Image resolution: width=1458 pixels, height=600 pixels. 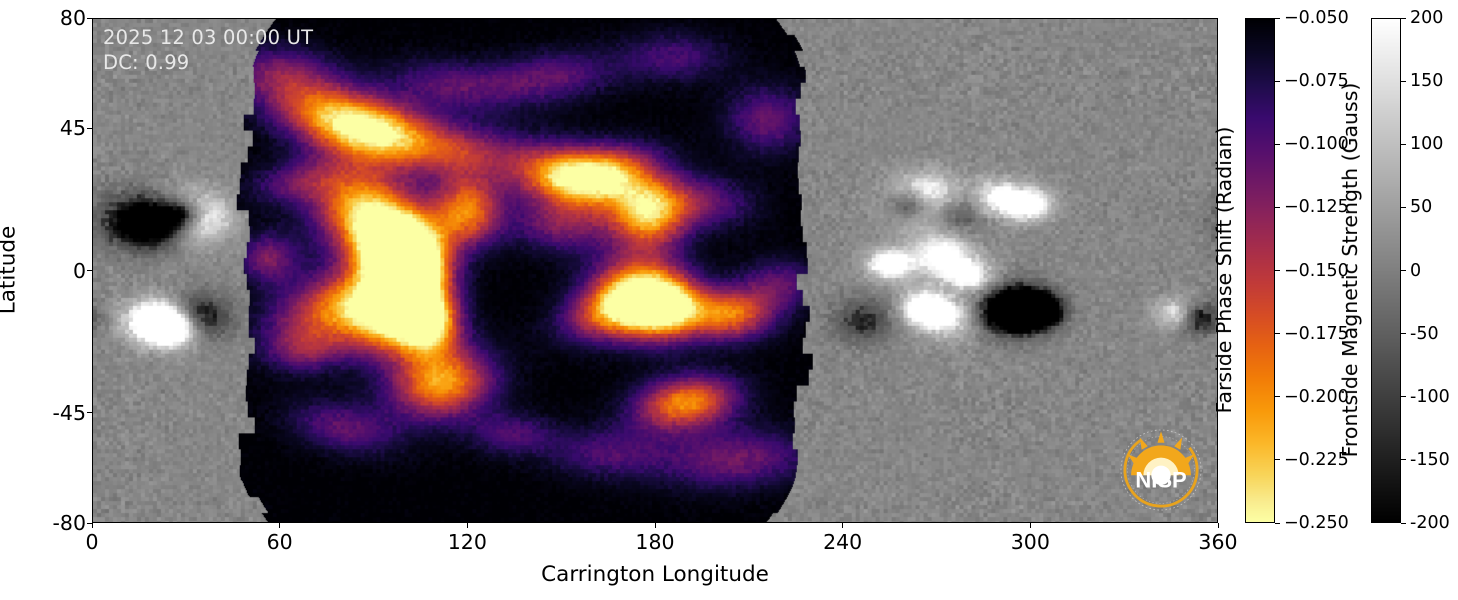 What do you see at coordinates (1224, 270) in the screenshot?
I see `farside-colorbar-label: Farside Phase Shift (Radian)` at bounding box center [1224, 270].